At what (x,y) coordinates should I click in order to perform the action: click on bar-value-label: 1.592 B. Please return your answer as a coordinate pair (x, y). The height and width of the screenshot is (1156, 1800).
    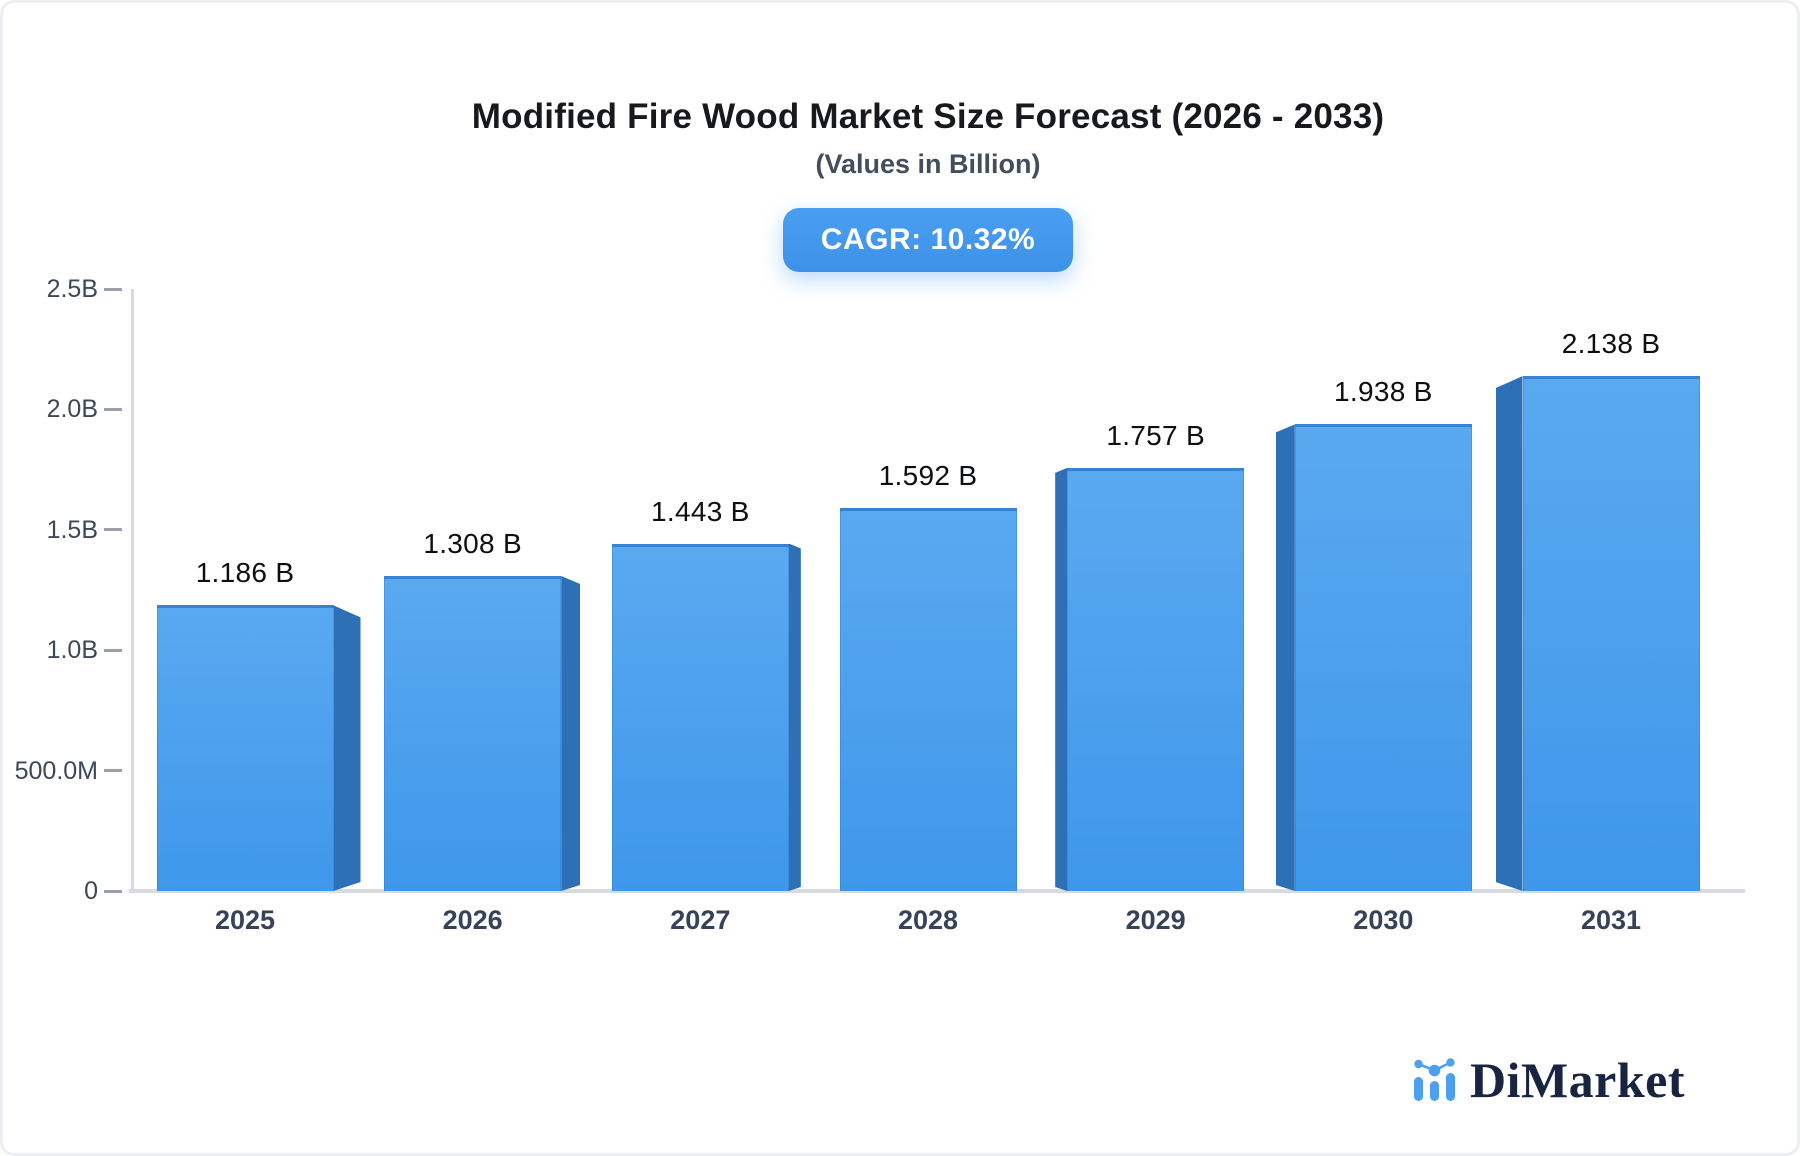
    Looking at the image, I should click on (928, 475).